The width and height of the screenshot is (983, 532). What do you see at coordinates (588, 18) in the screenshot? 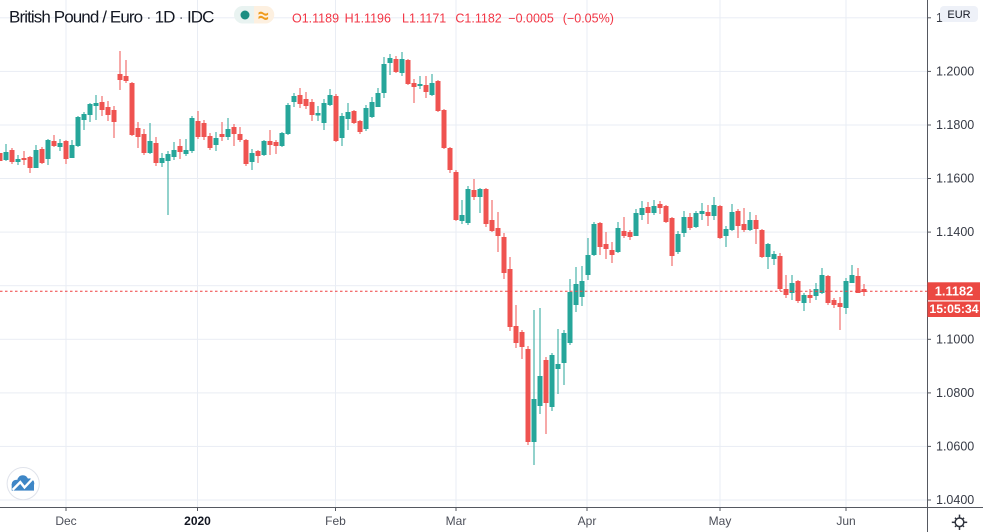
I see `svg-text: (−0.05%)` at bounding box center [588, 18].